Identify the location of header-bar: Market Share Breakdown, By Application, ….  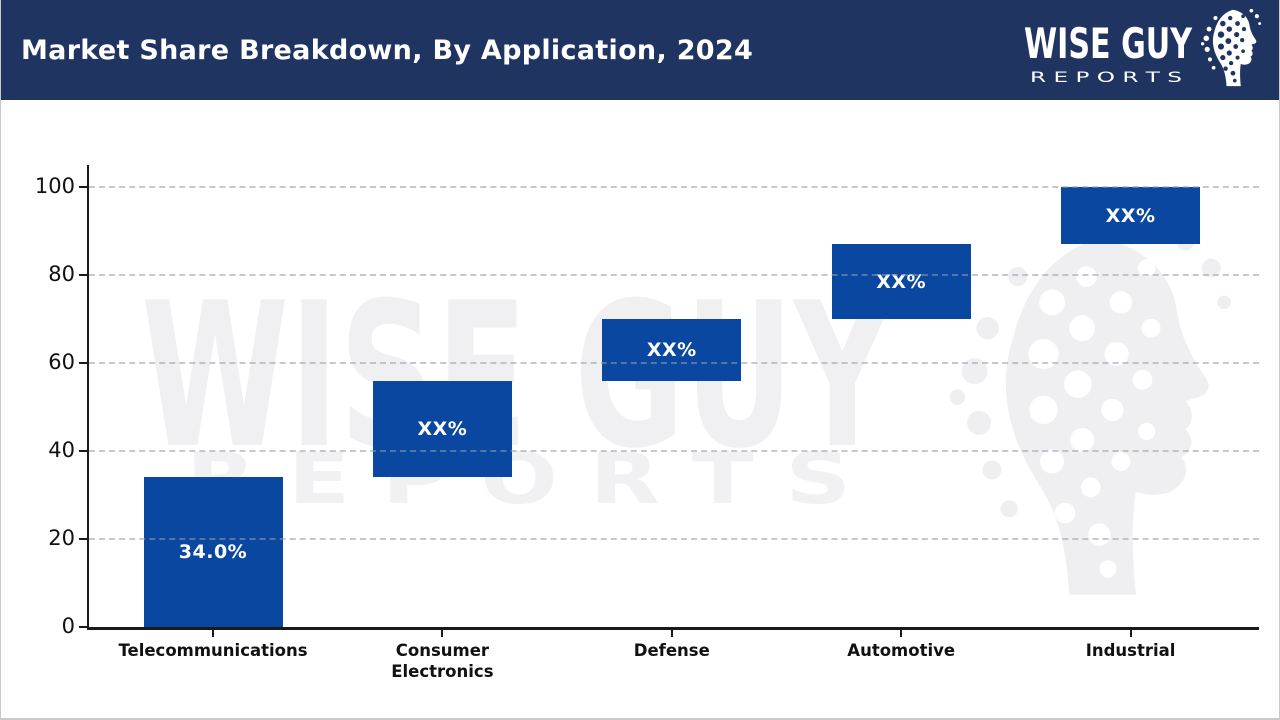
(640, 50).